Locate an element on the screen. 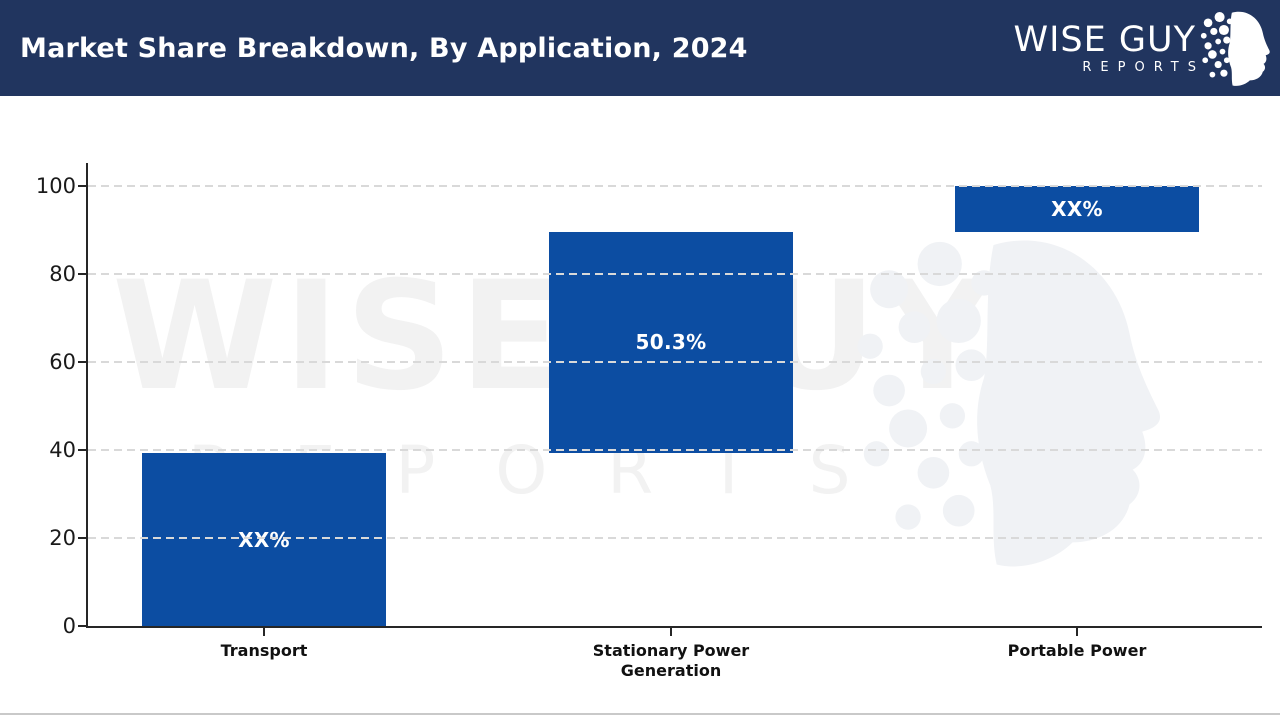  x-axis-line is located at coordinates (674, 627).